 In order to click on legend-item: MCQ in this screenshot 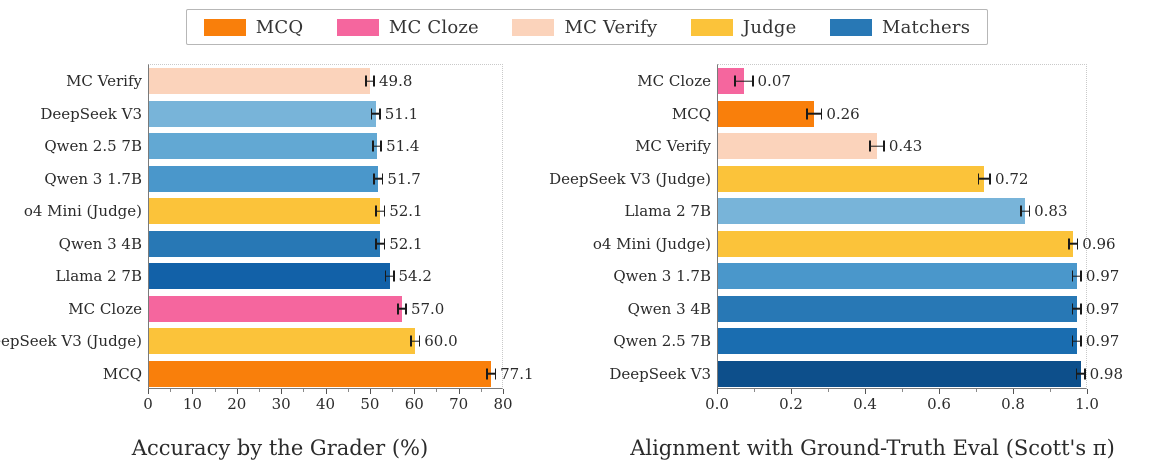, I will do `click(253, 27)`.